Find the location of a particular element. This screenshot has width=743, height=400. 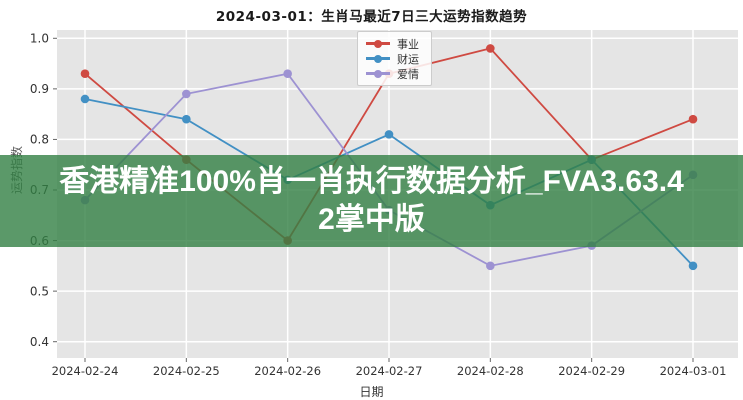

legend-item-爱情: 爱情 is located at coordinates (392, 73).